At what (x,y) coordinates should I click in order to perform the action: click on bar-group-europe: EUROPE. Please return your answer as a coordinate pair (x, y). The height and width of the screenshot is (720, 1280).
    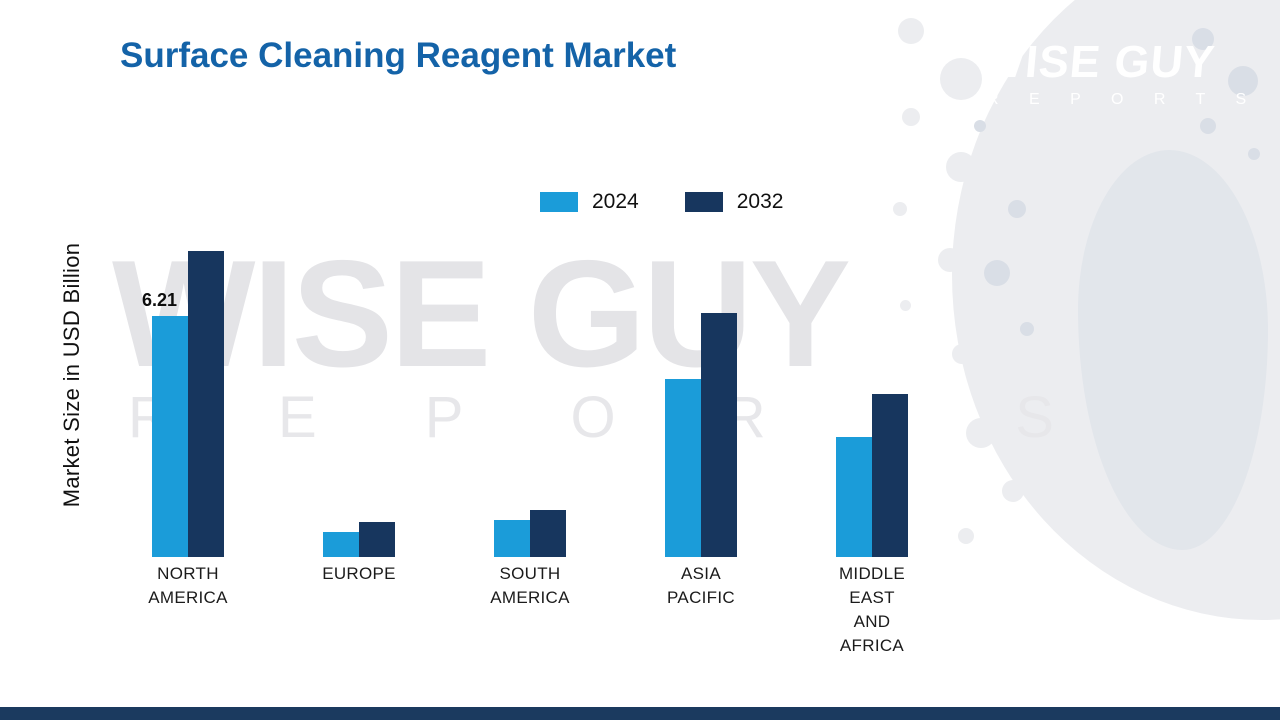
    Looking at the image, I should click on (359, 415).